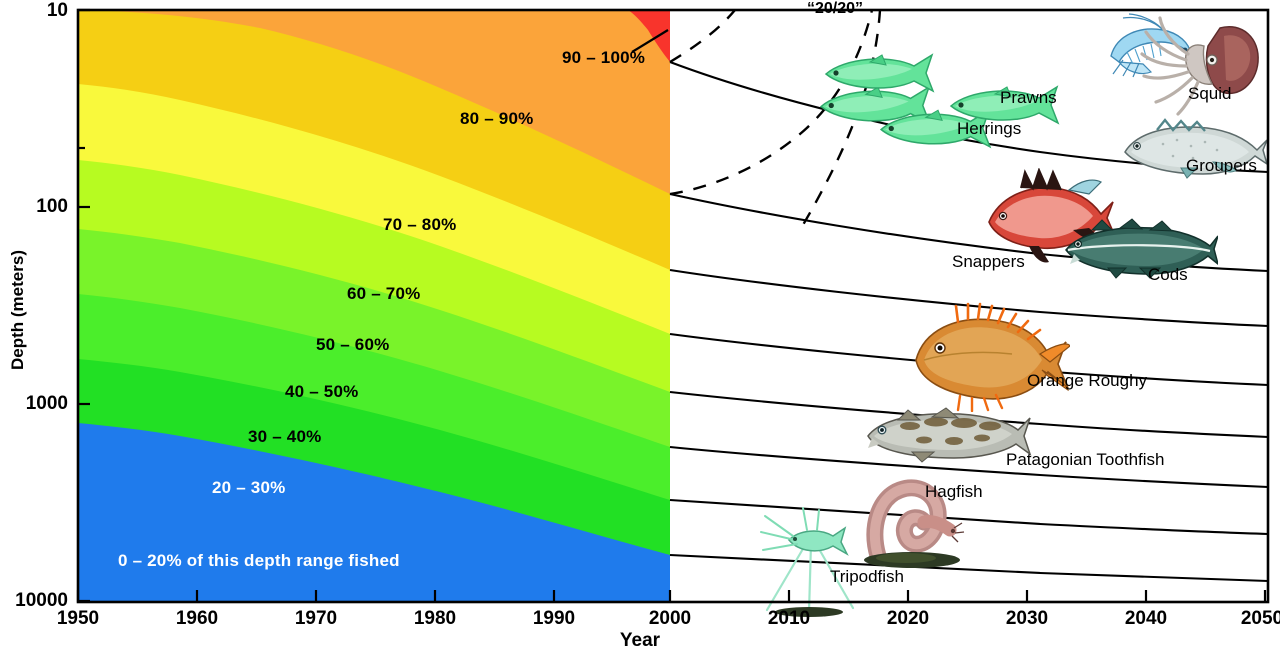 The height and width of the screenshot is (659, 1280). Describe the element at coordinates (197, 618) in the screenshot. I see `x-tick-1960: 1960` at that location.